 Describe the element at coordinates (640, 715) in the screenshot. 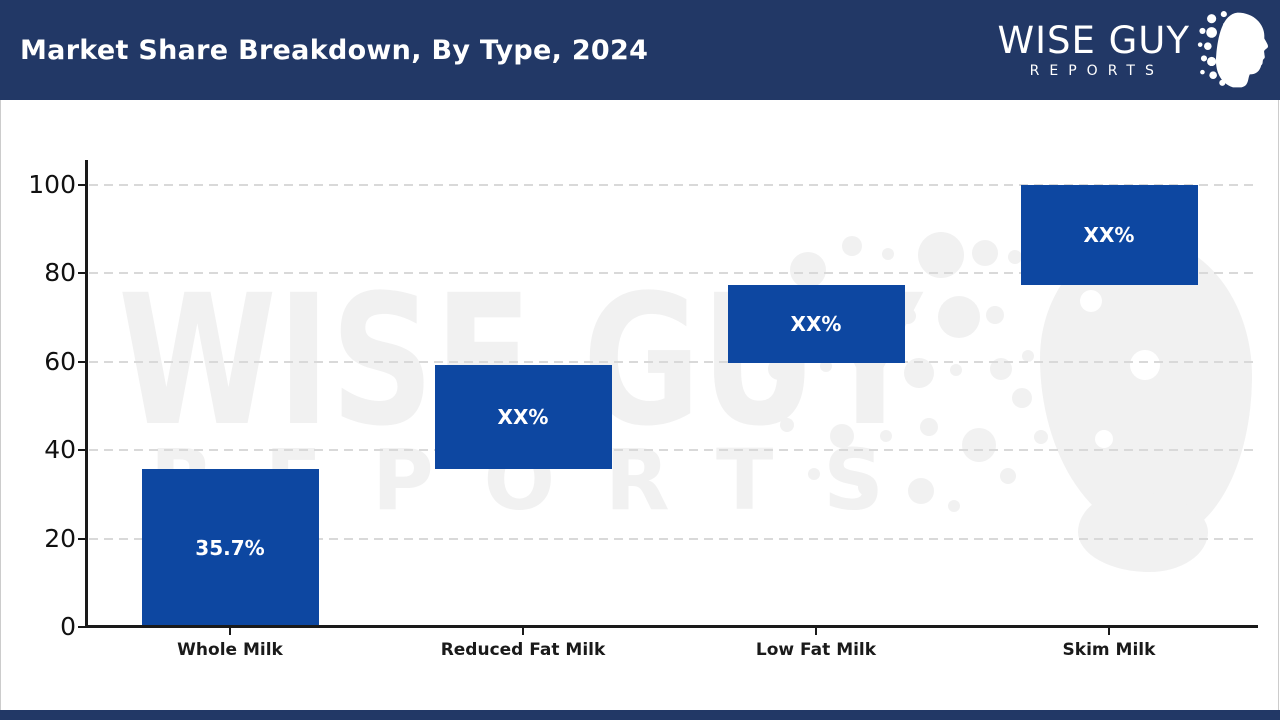

I see `footer-bar` at that location.